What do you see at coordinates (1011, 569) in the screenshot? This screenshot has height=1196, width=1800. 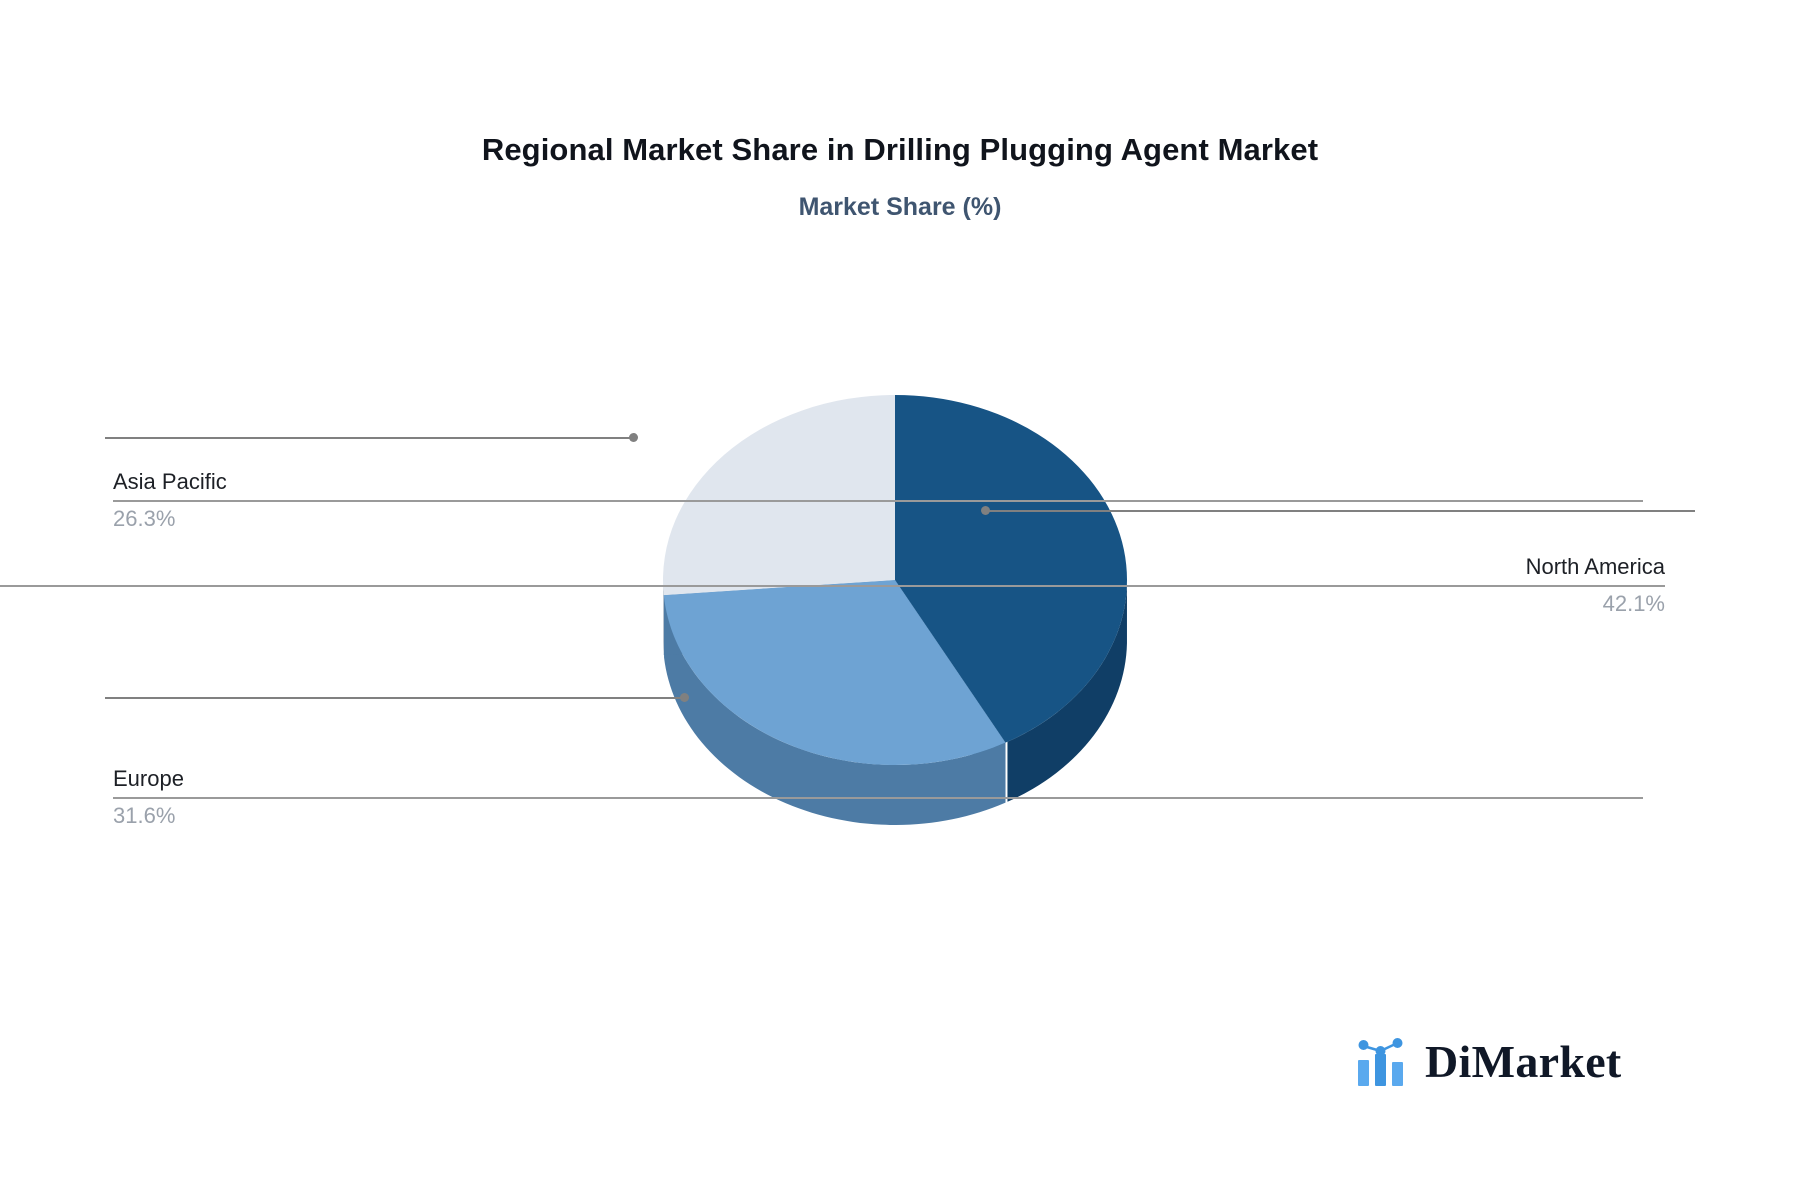 I see `pie-slice-north-america` at bounding box center [1011, 569].